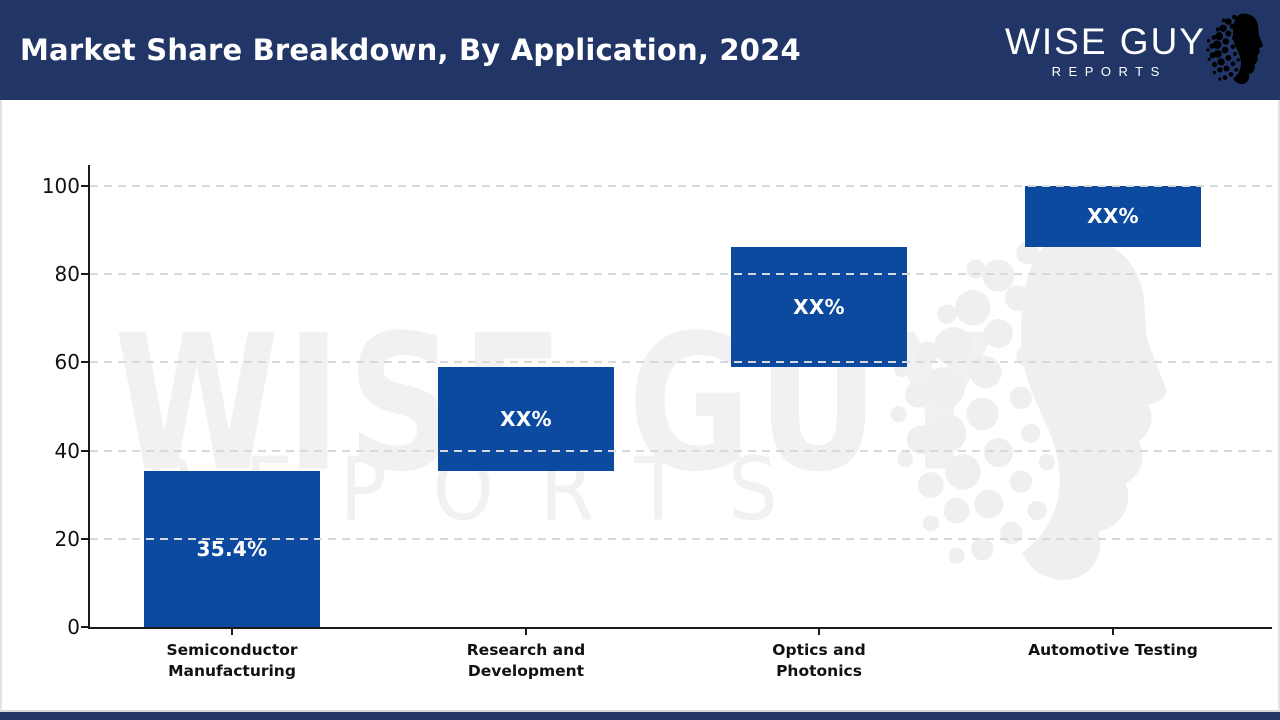  What do you see at coordinates (819, 660) in the screenshot?
I see `category-label-optics-and-photonics: Optics and Photonics` at bounding box center [819, 660].